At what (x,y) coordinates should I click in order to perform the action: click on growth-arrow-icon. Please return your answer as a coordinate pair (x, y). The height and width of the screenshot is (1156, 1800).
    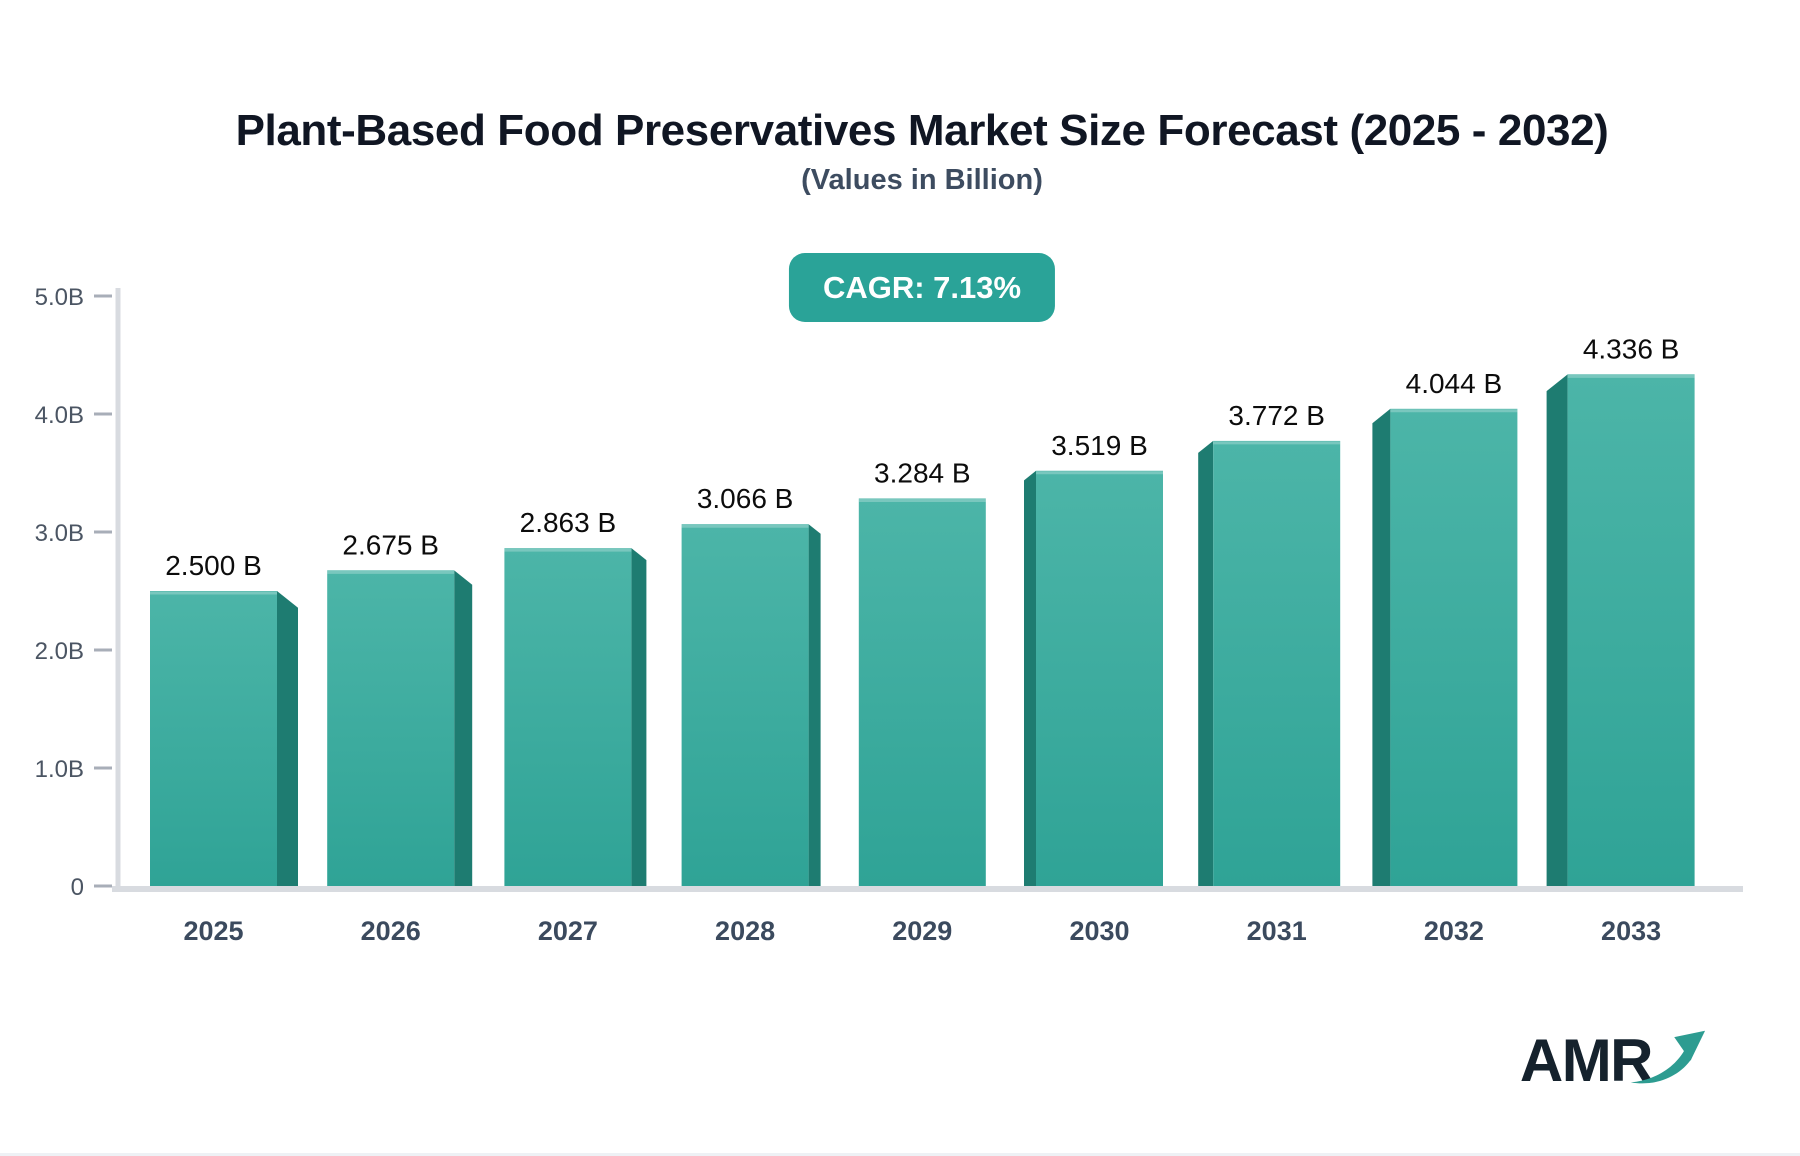
    Looking at the image, I should click on (1668, 1057).